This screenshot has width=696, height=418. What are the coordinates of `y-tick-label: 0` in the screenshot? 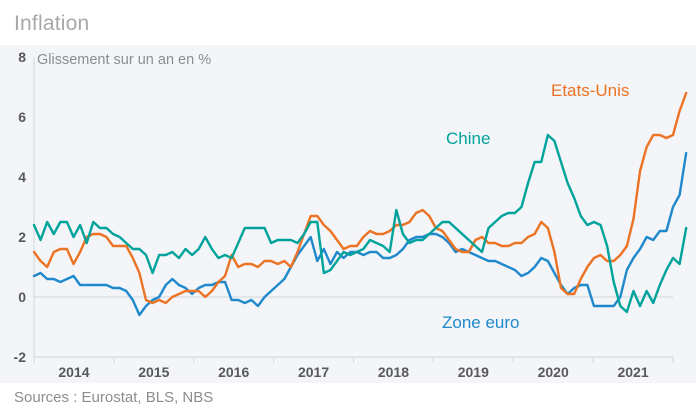 It's located at (22, 297).